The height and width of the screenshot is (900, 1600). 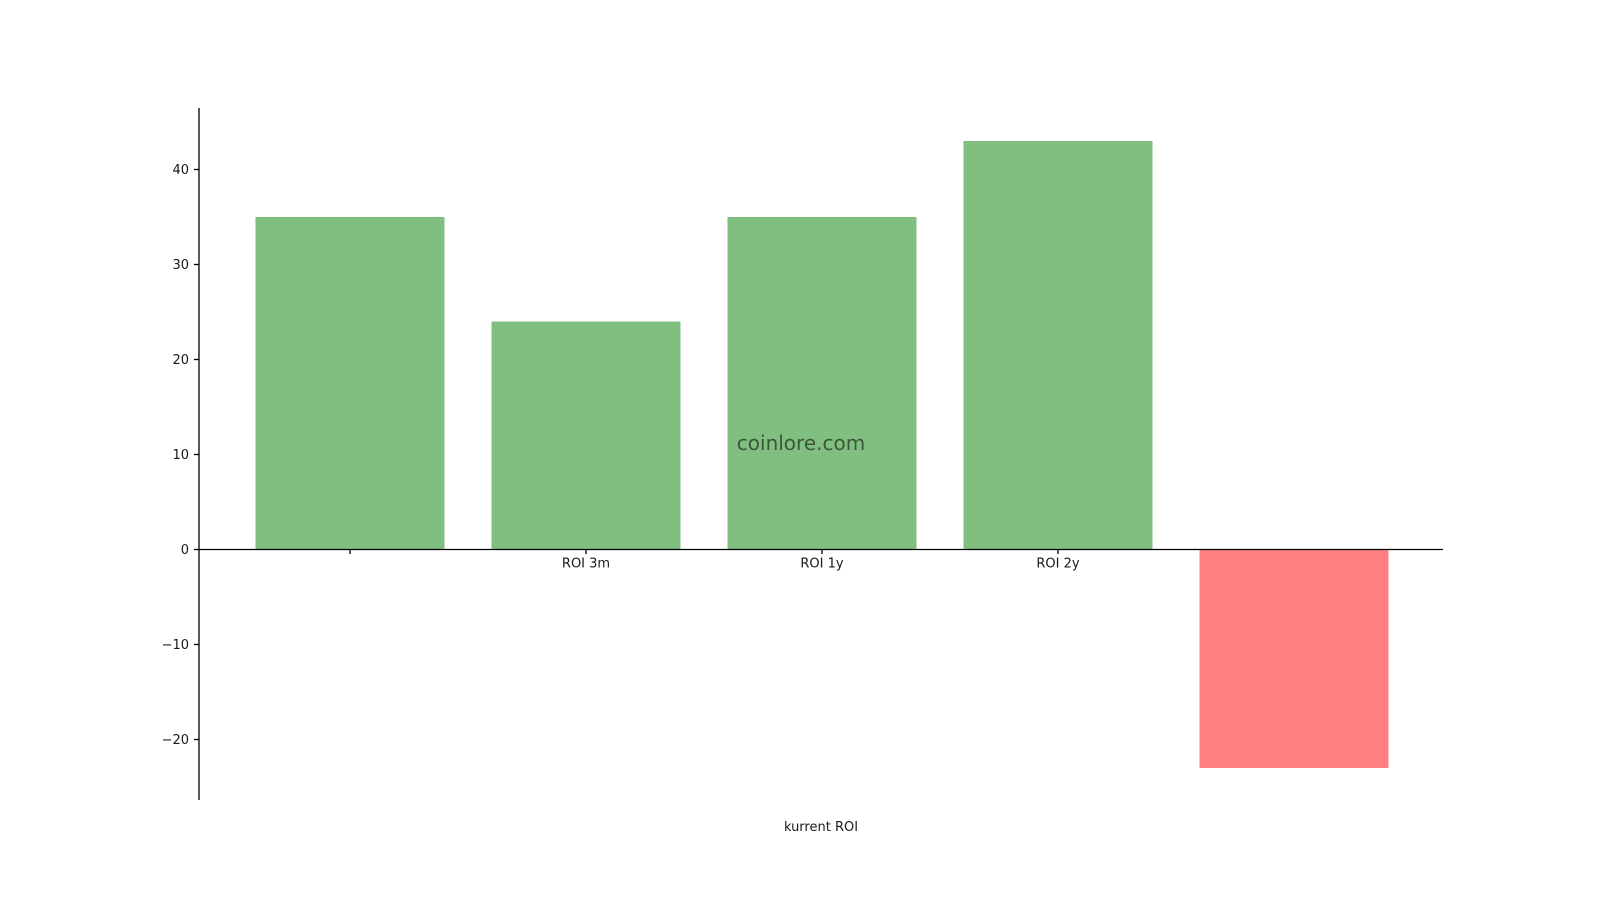 What do you see at coordinates (1294, 658) in the screenshot?
I see `bar-negative` at bounding box center [1294, 658].